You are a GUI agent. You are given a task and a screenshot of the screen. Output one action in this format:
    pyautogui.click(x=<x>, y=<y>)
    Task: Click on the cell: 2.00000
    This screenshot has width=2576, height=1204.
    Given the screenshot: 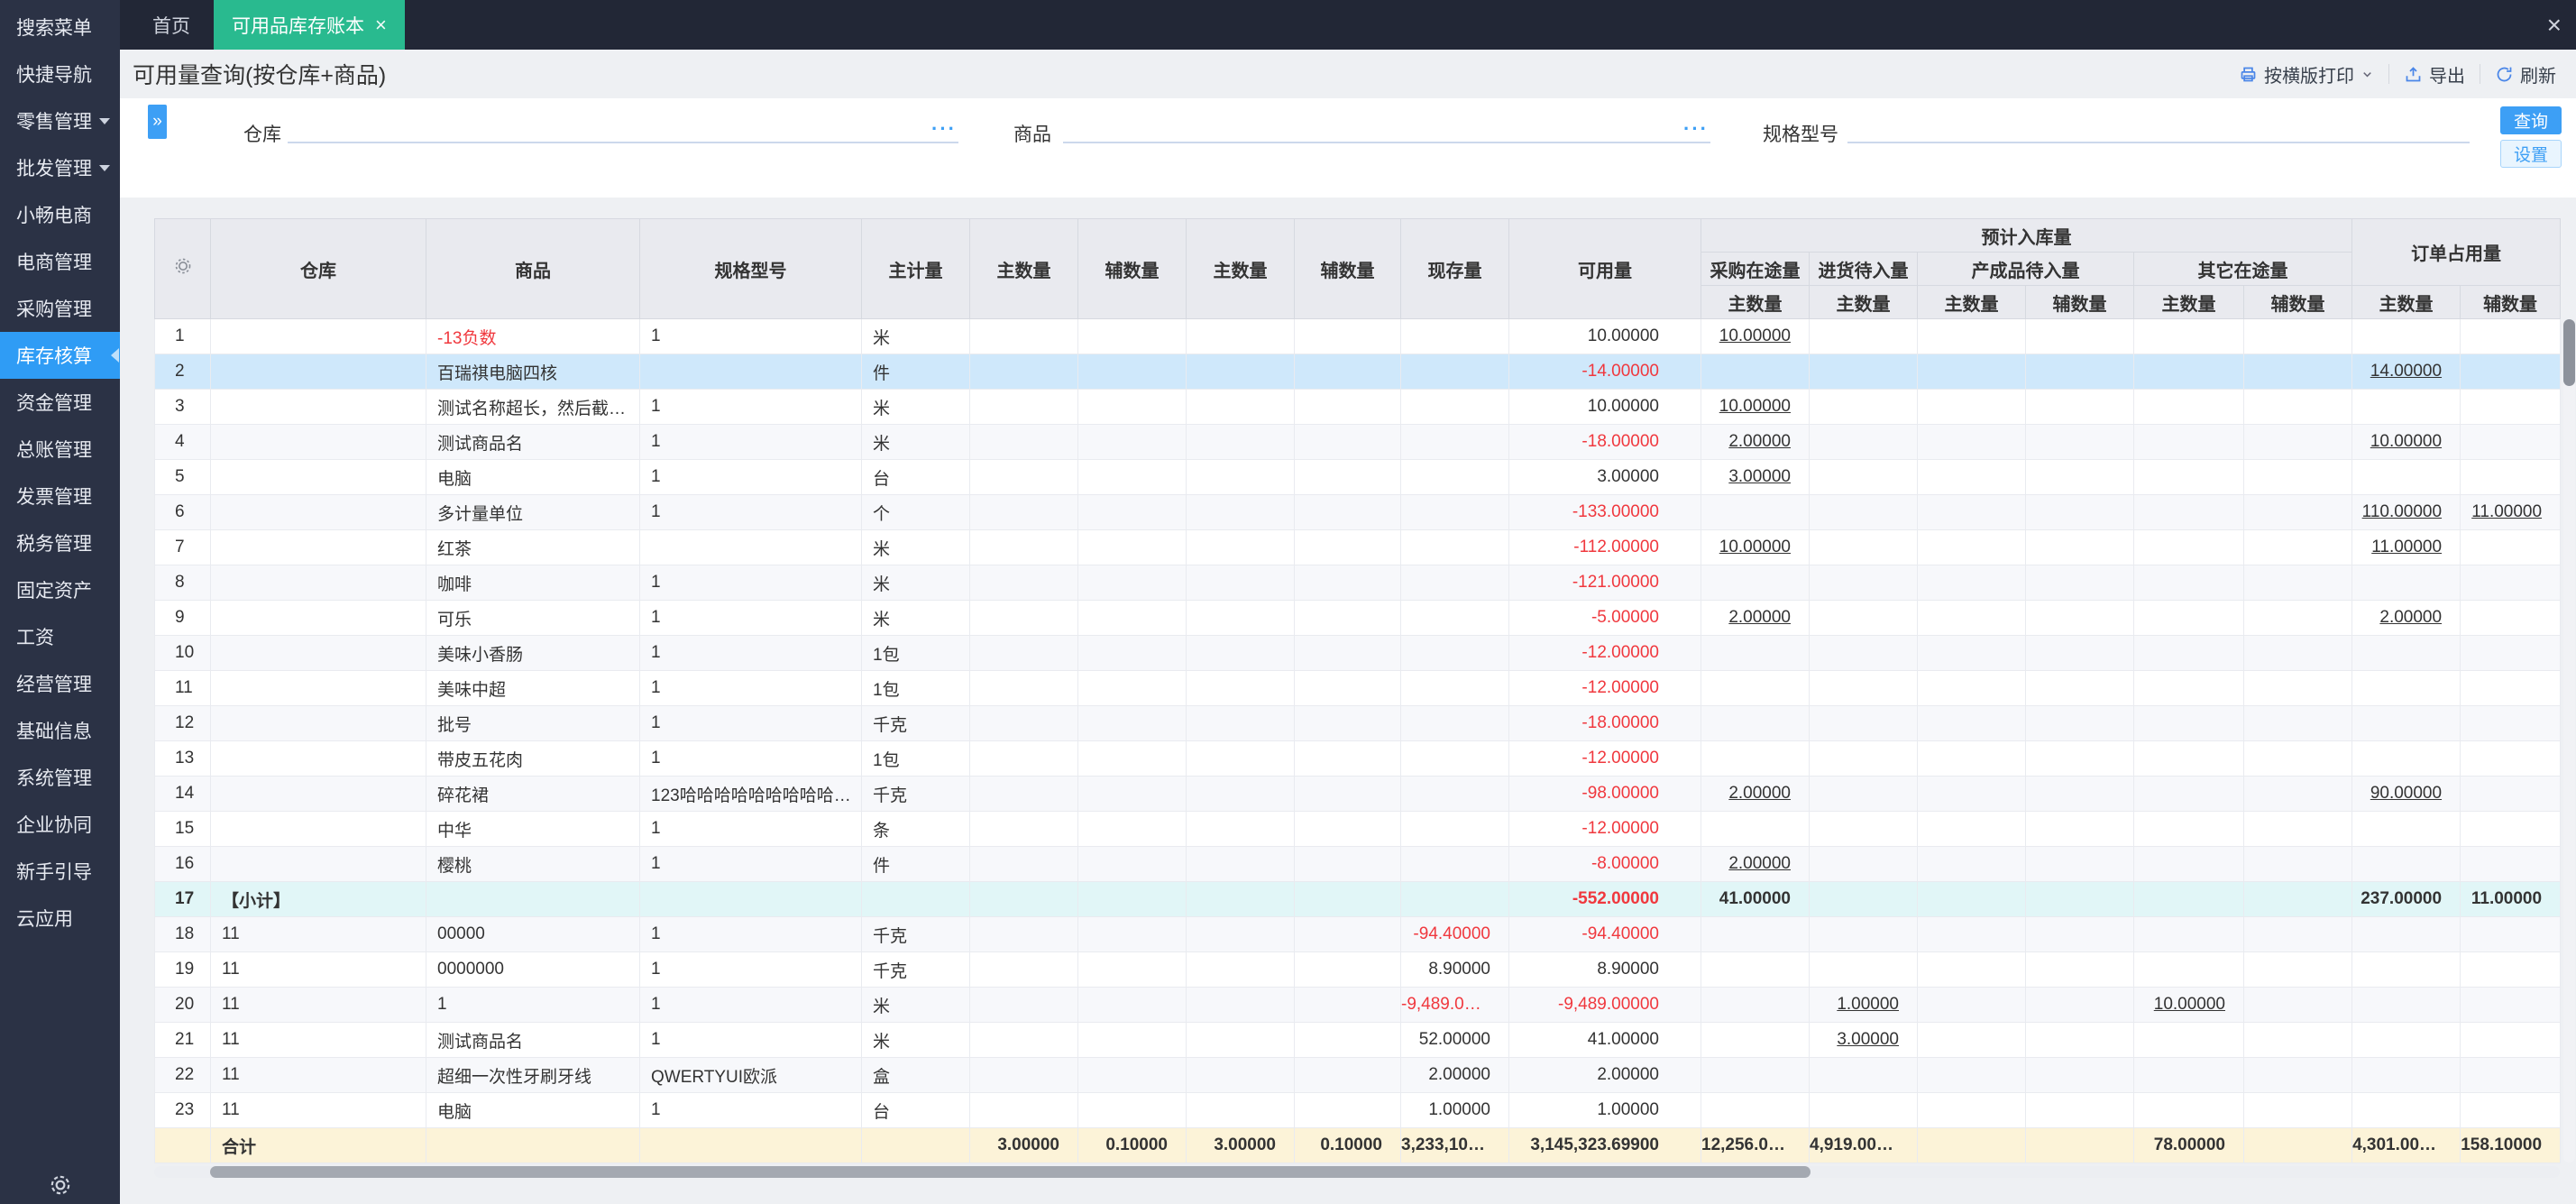 What is the action you would take?
    pyautogui.click(x=1755, y=864)
    